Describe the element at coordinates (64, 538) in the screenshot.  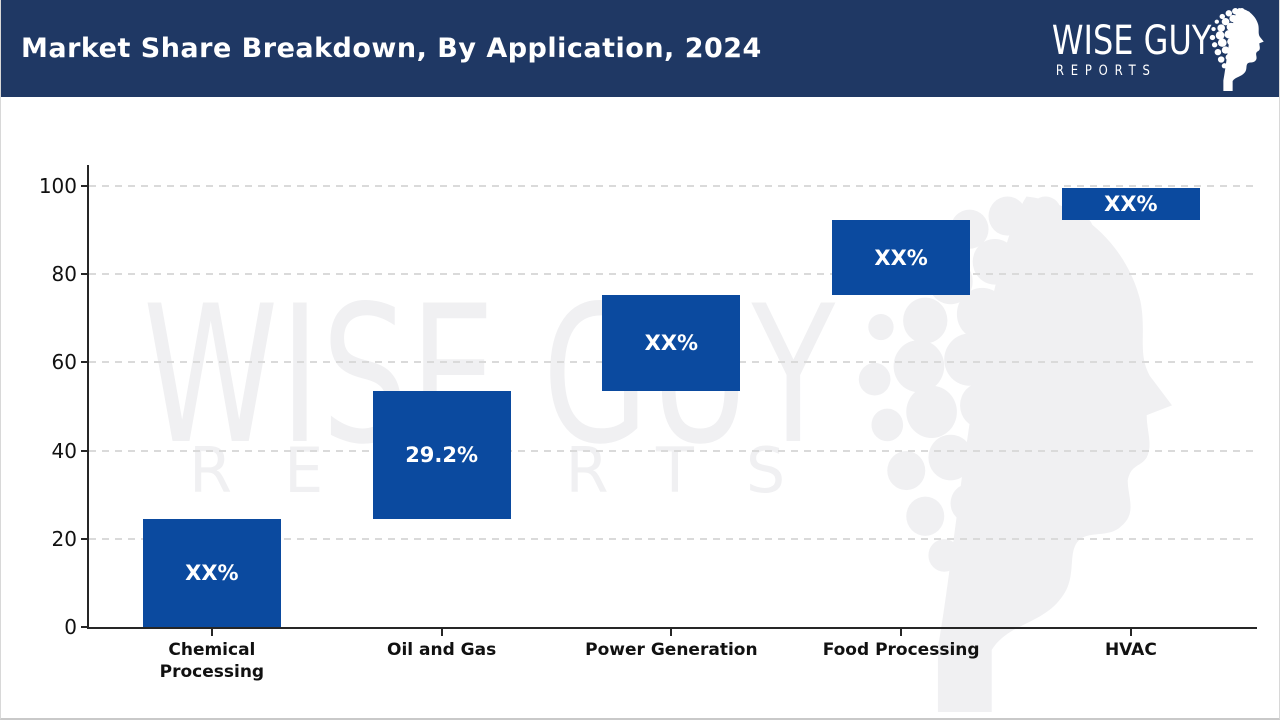
I see `y-tick-label: 20` at that location.